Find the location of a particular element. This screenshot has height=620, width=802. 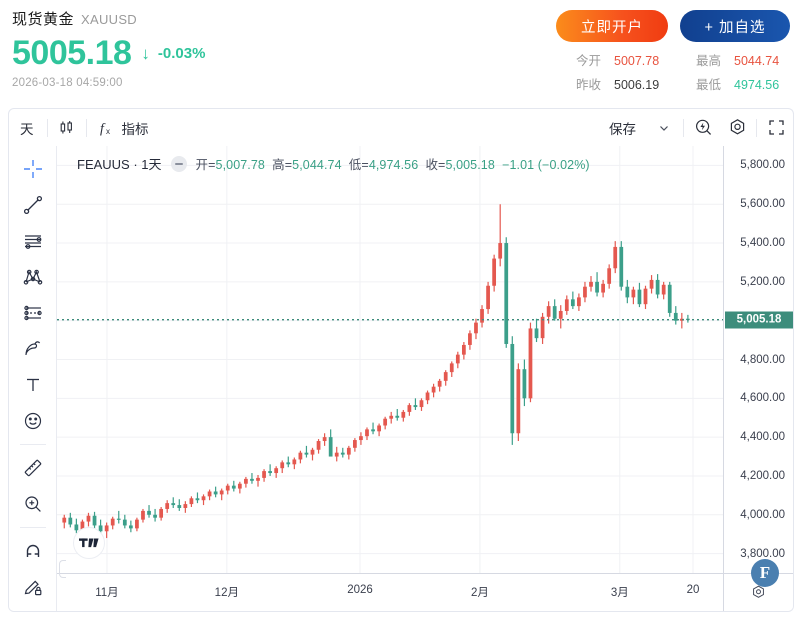

time-tick: 2026 is located at coordinates (360, 590).